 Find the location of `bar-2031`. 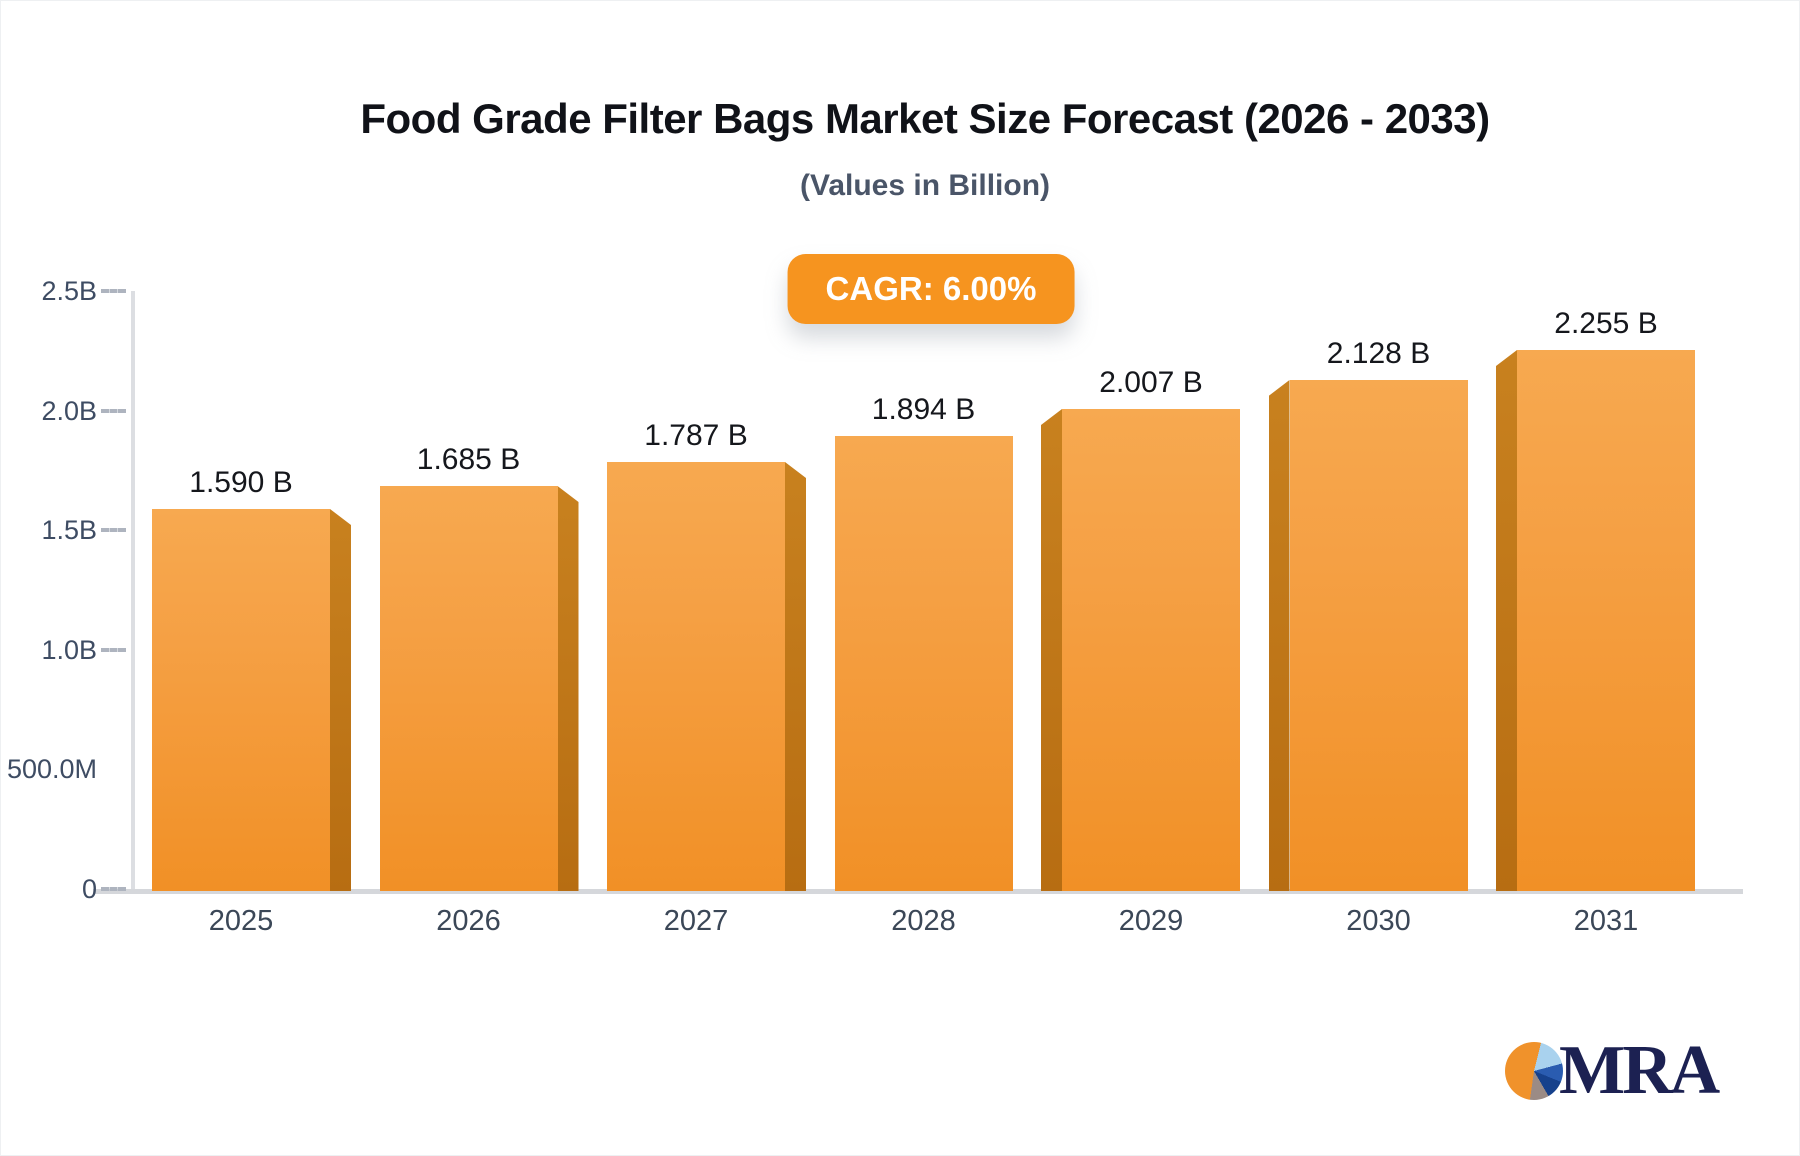

bar-2031 is located at coordinates (1606, 620).